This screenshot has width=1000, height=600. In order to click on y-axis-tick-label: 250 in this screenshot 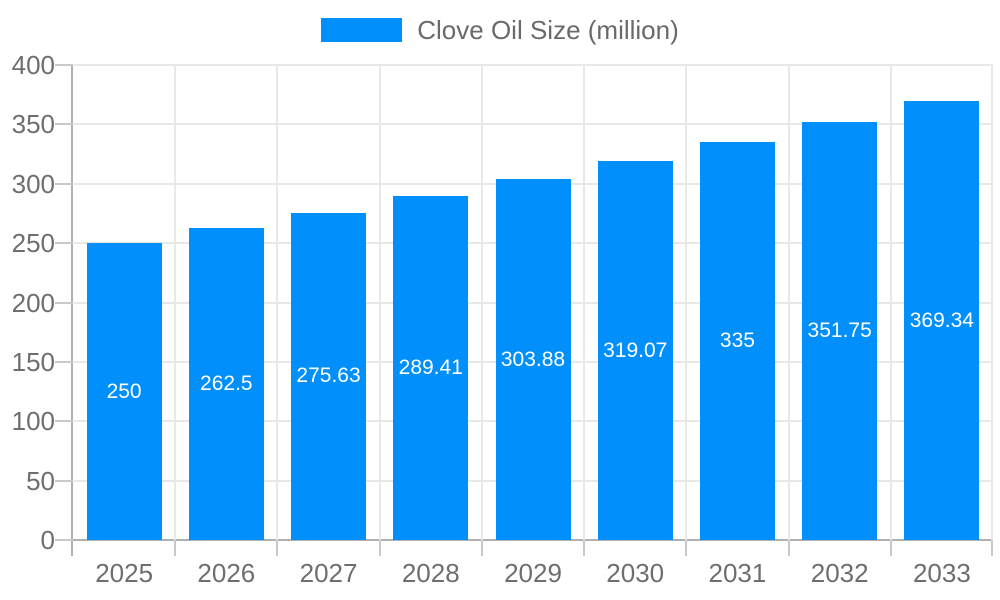, I will do `click(33, 243)`.